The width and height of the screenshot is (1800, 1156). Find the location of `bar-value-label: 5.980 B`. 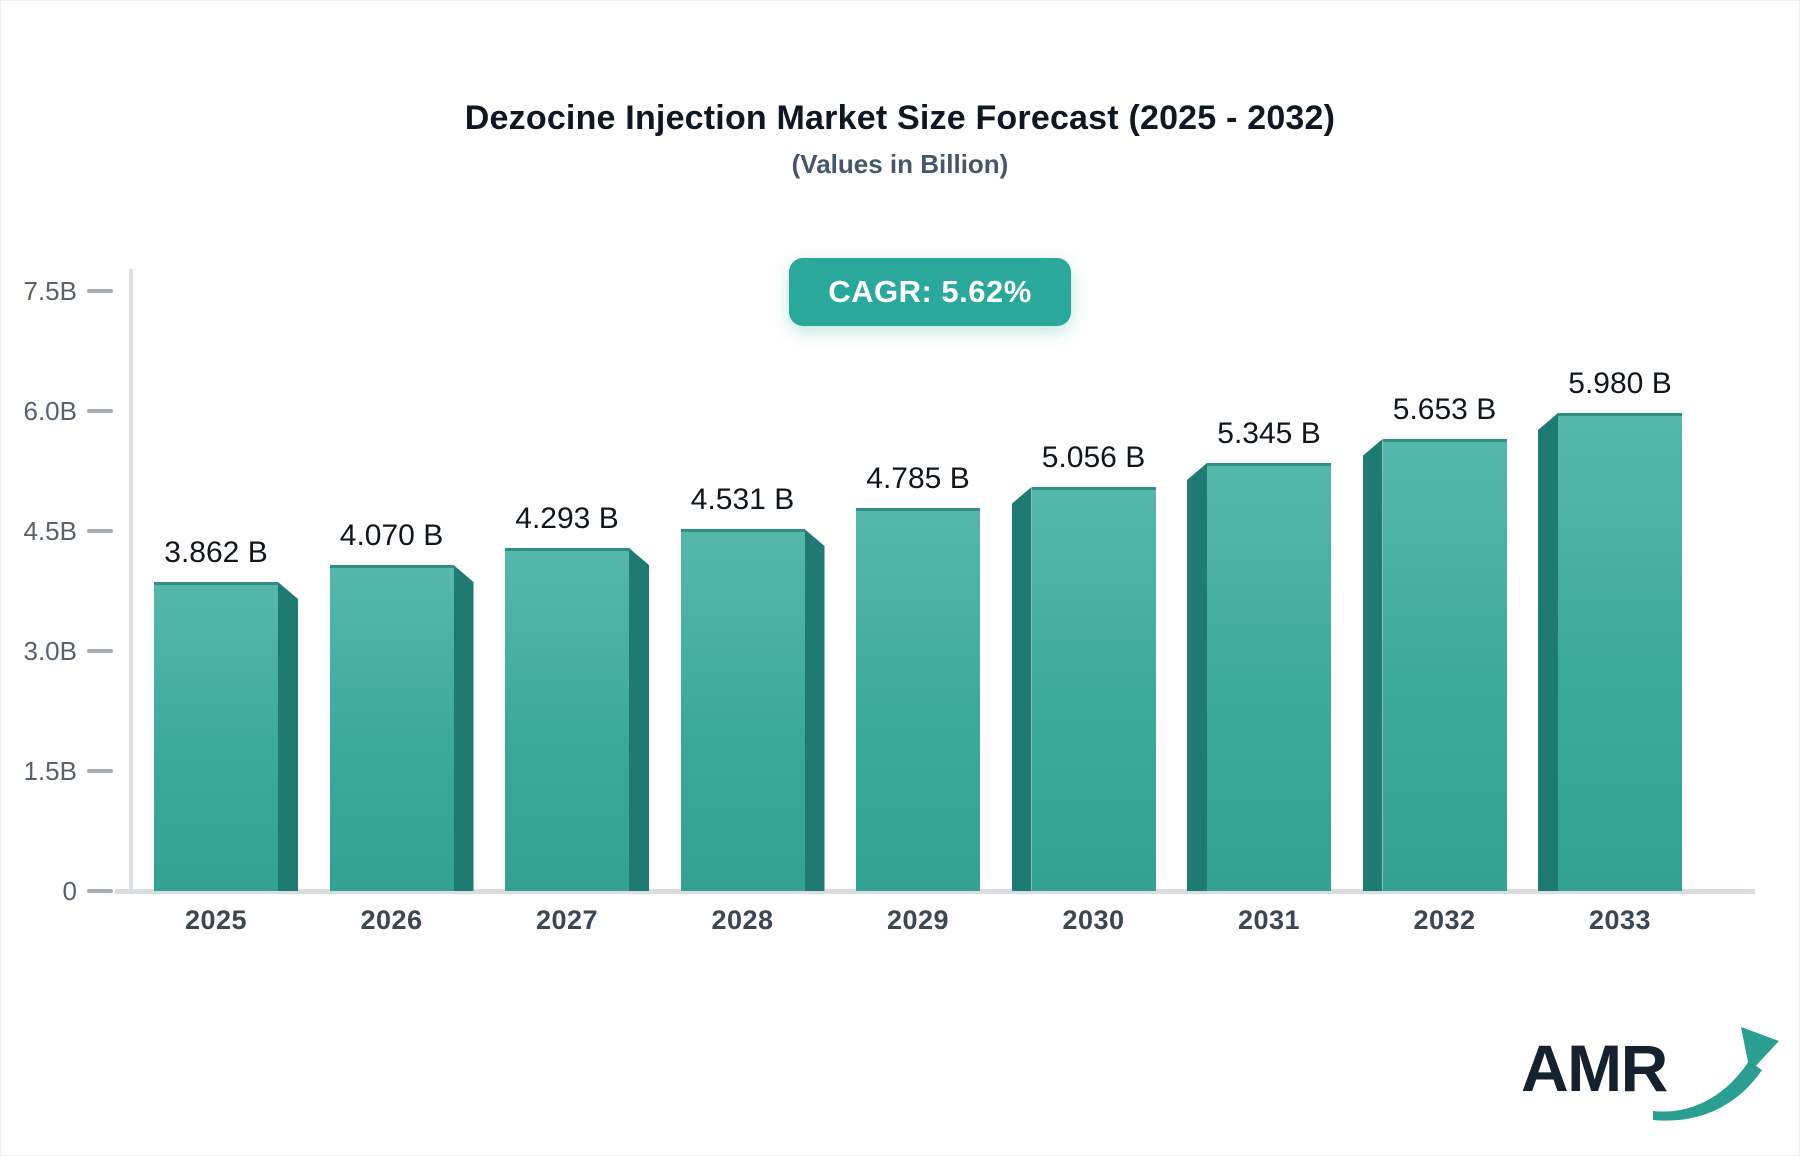

bar-value-label: 5.980 B is located at coordinates (1620, 383).